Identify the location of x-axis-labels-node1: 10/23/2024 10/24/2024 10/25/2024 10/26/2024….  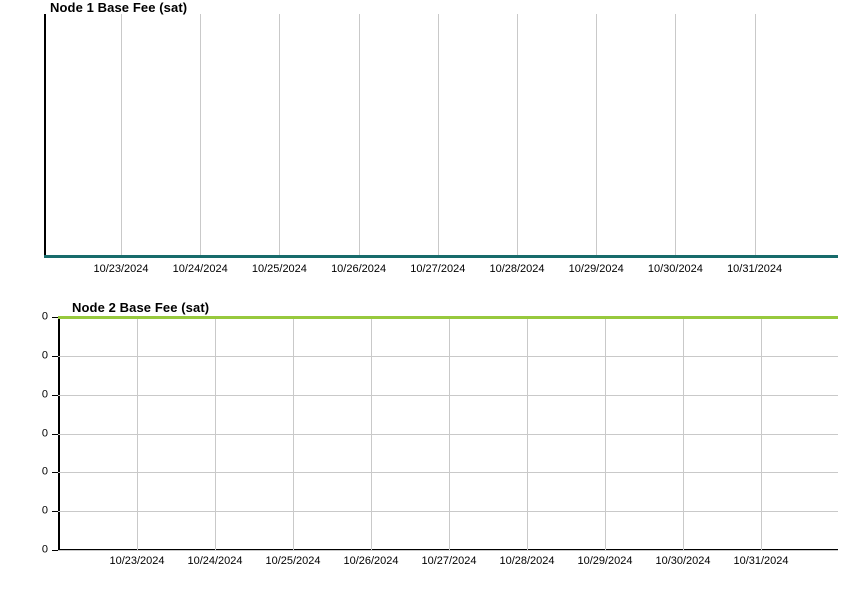
(430, 272).